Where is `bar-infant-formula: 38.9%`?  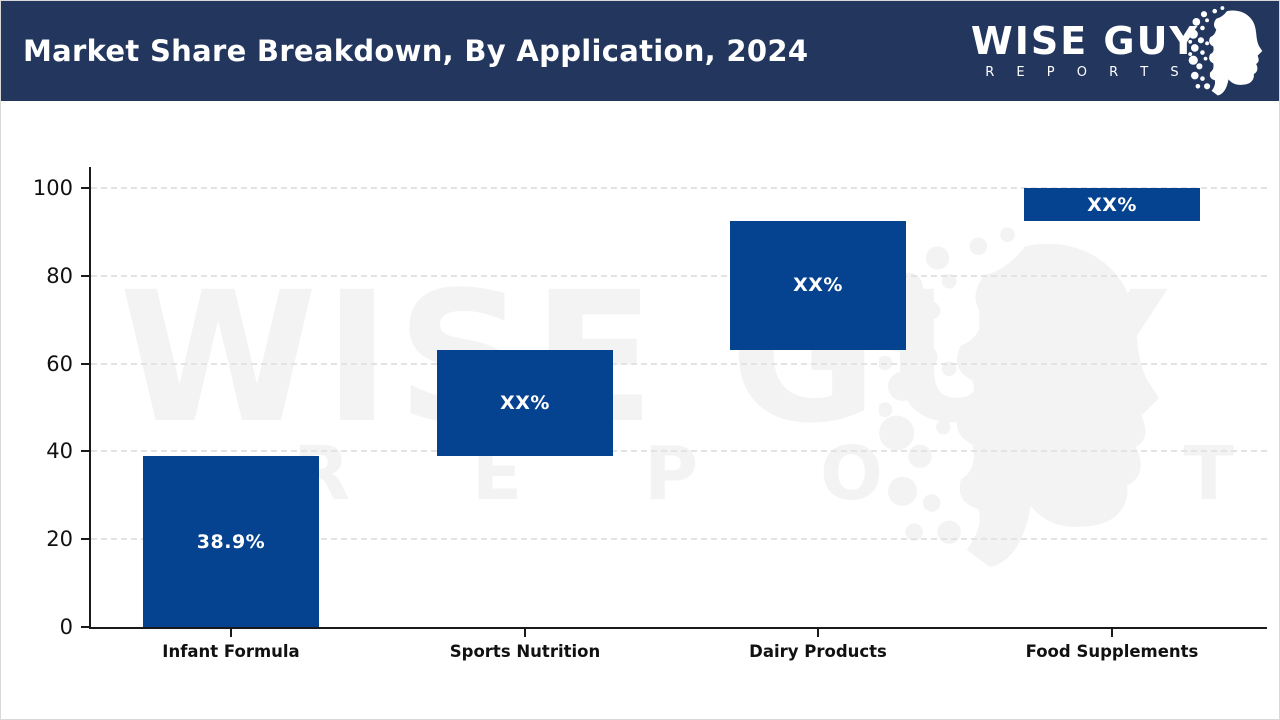 bar-infant-formula: 38.9% is located at coordinates (231, 541).